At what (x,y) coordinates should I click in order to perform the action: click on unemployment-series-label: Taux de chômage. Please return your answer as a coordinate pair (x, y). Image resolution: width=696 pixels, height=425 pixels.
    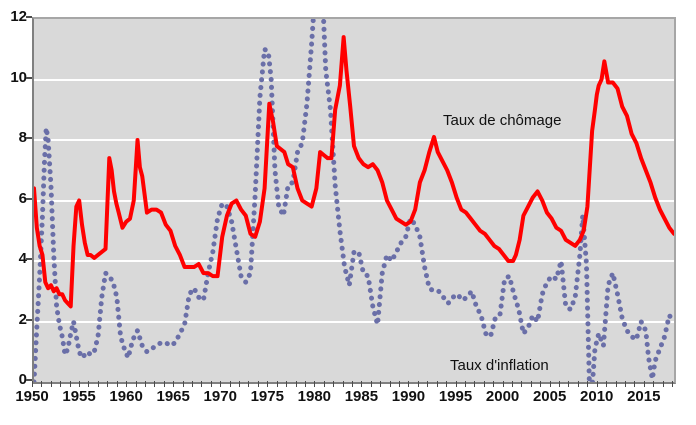
    Looking at the image, I should click on (502, 120).